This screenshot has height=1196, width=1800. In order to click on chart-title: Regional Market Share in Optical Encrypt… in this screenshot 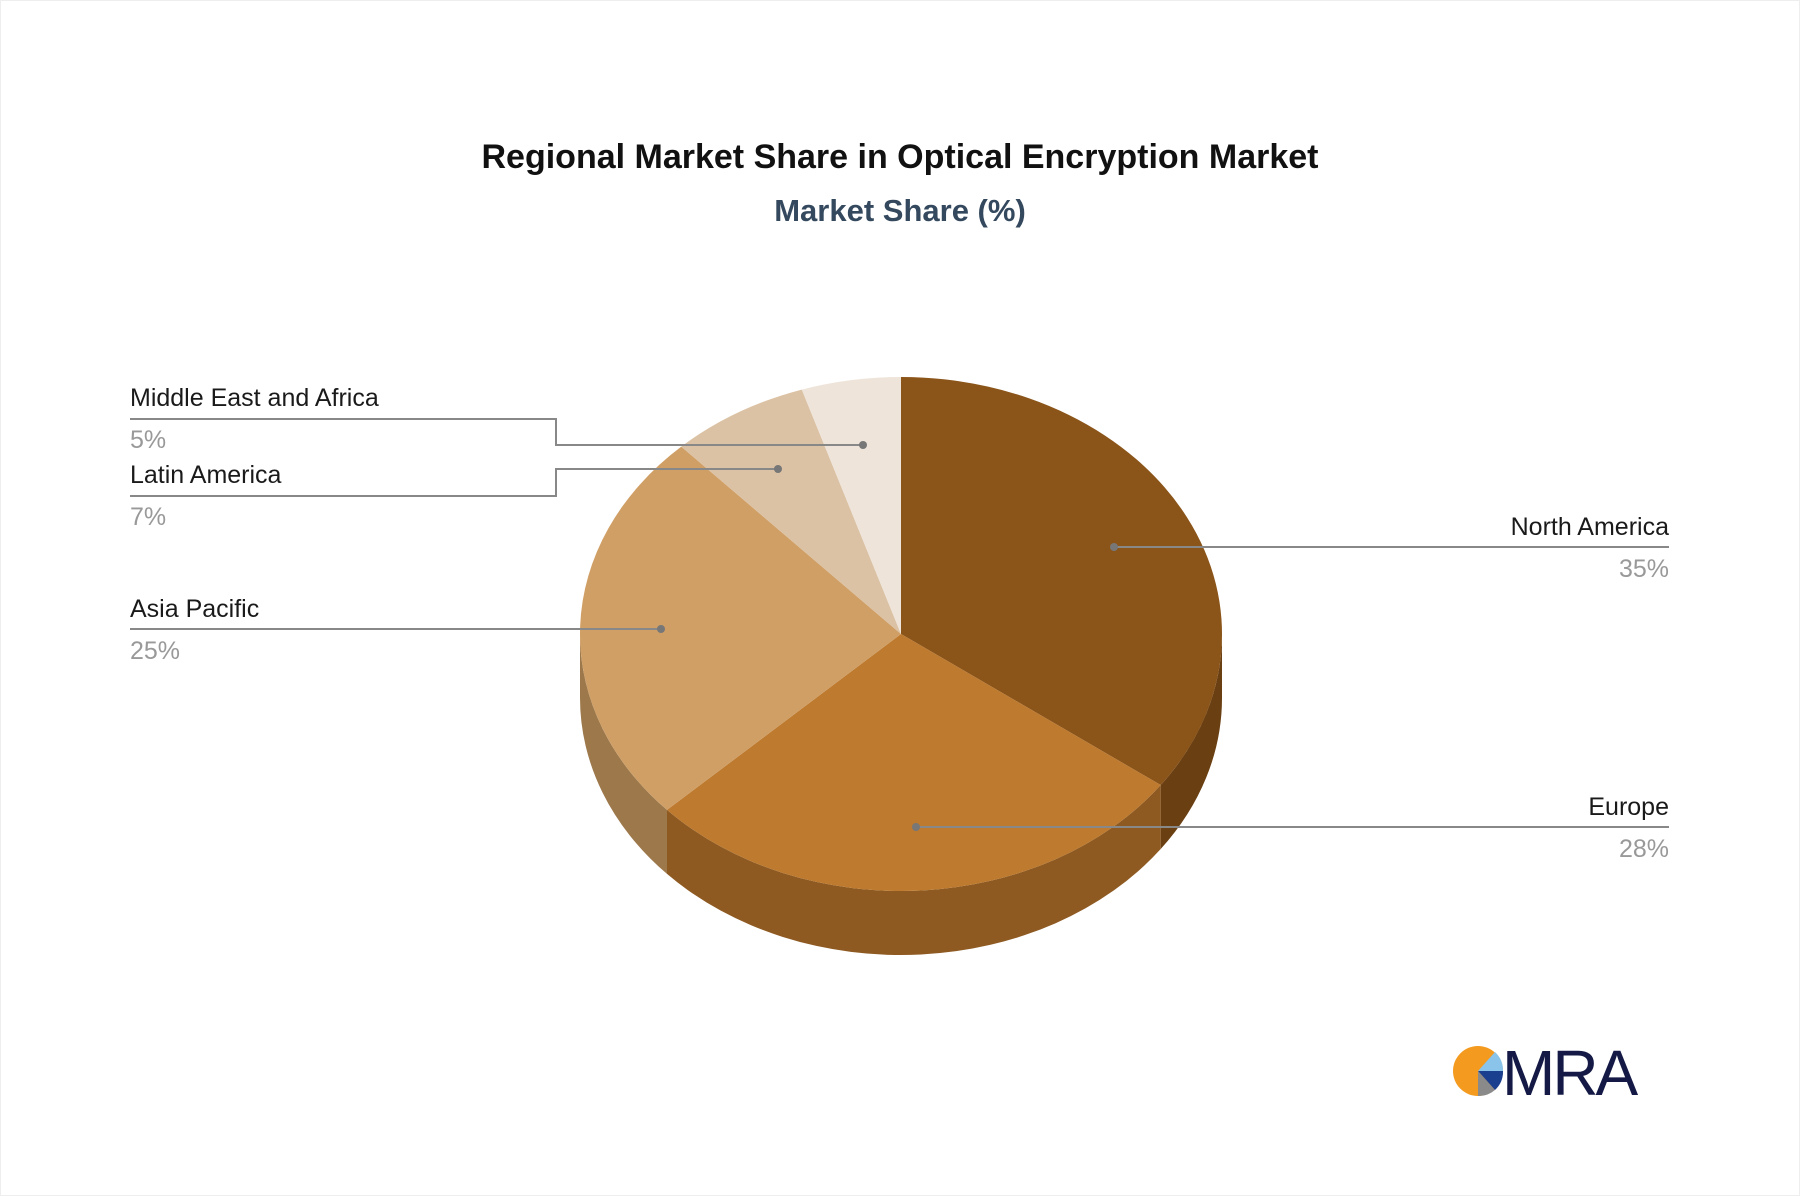, I will do `click(900, 157)`.